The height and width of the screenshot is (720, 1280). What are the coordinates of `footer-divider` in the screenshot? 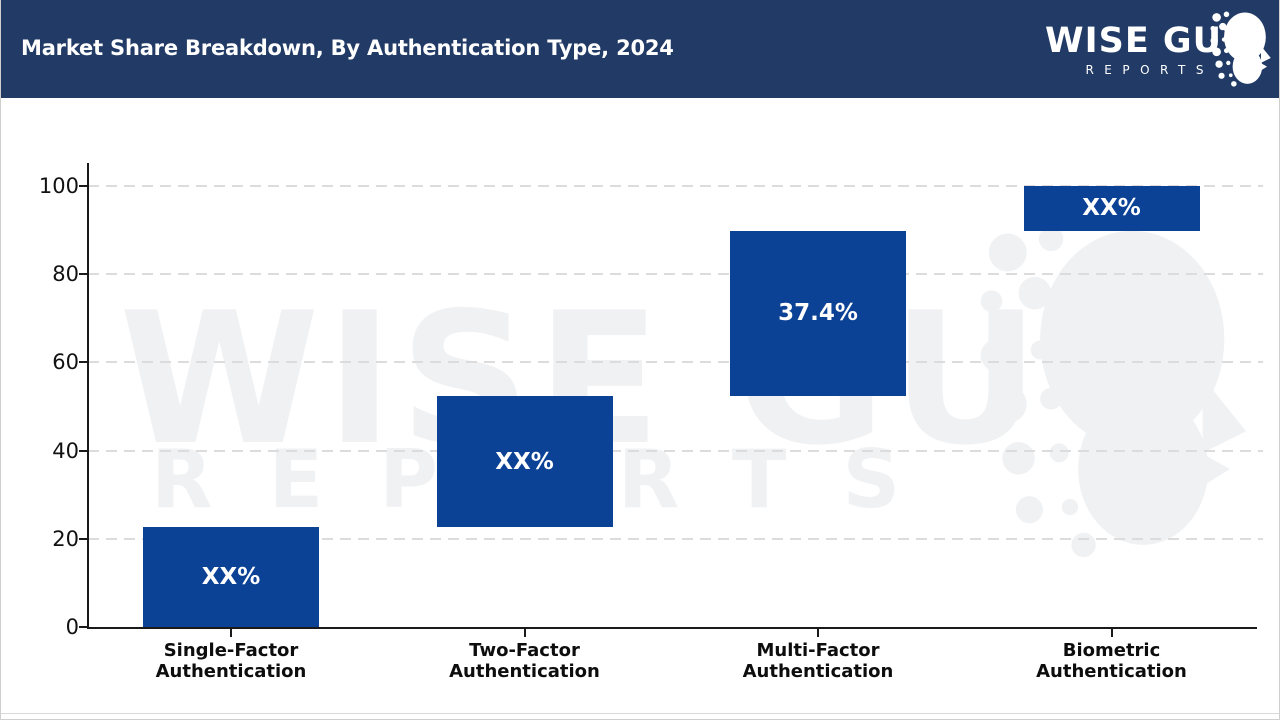 It's located at (640, 713).